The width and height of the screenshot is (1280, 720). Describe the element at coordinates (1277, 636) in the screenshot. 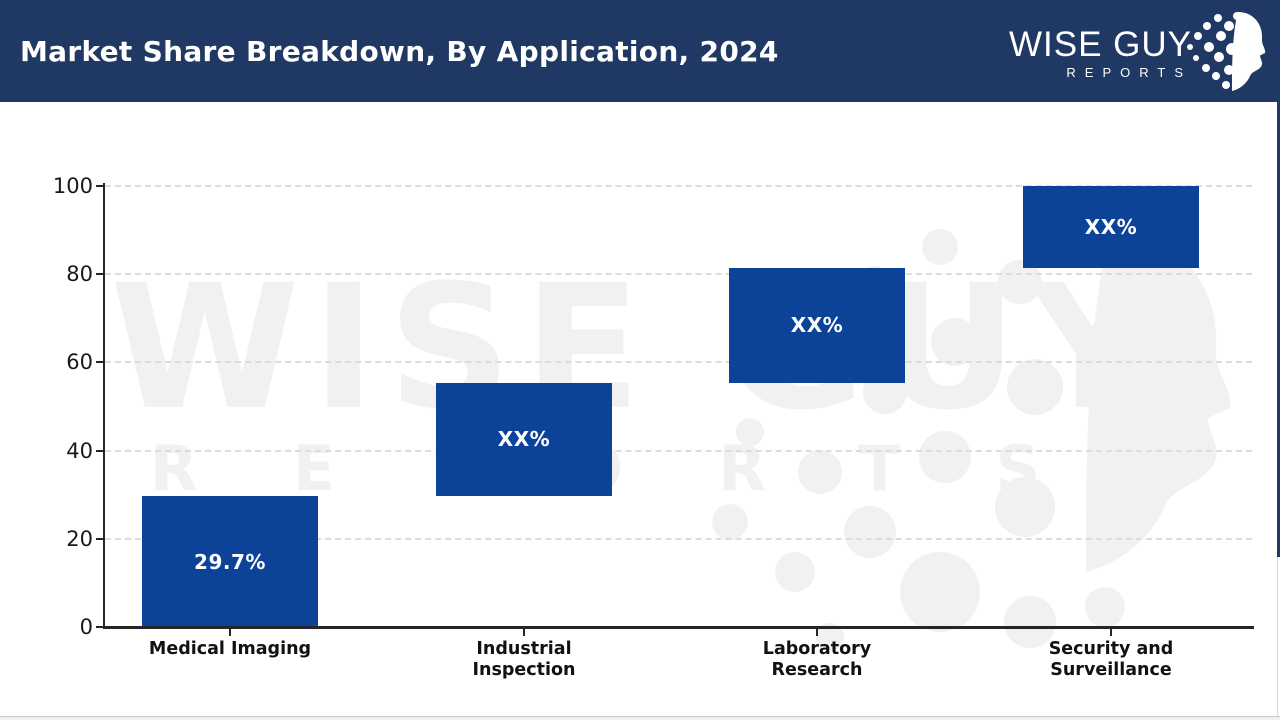

I see `right-border-line` at that location.